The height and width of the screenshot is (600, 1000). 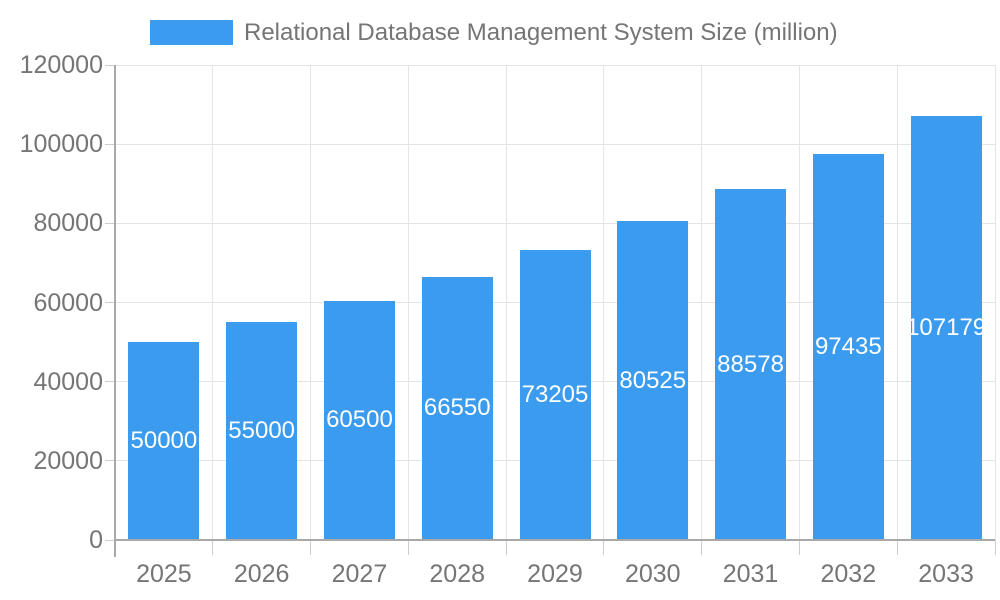 I want to click on y-axis-line, so click(x=115, y=311).